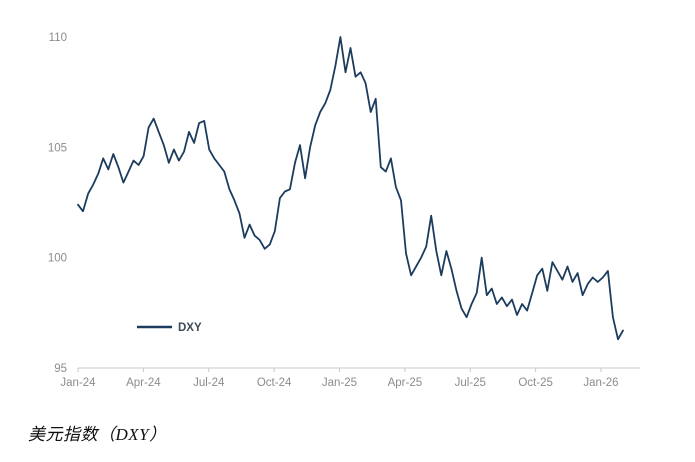 The image size is (695, 462). What do you see at coordinates (60, 369) in the screenshot?
I see `y-tick-label: 95` at bounding box center [60, 369].